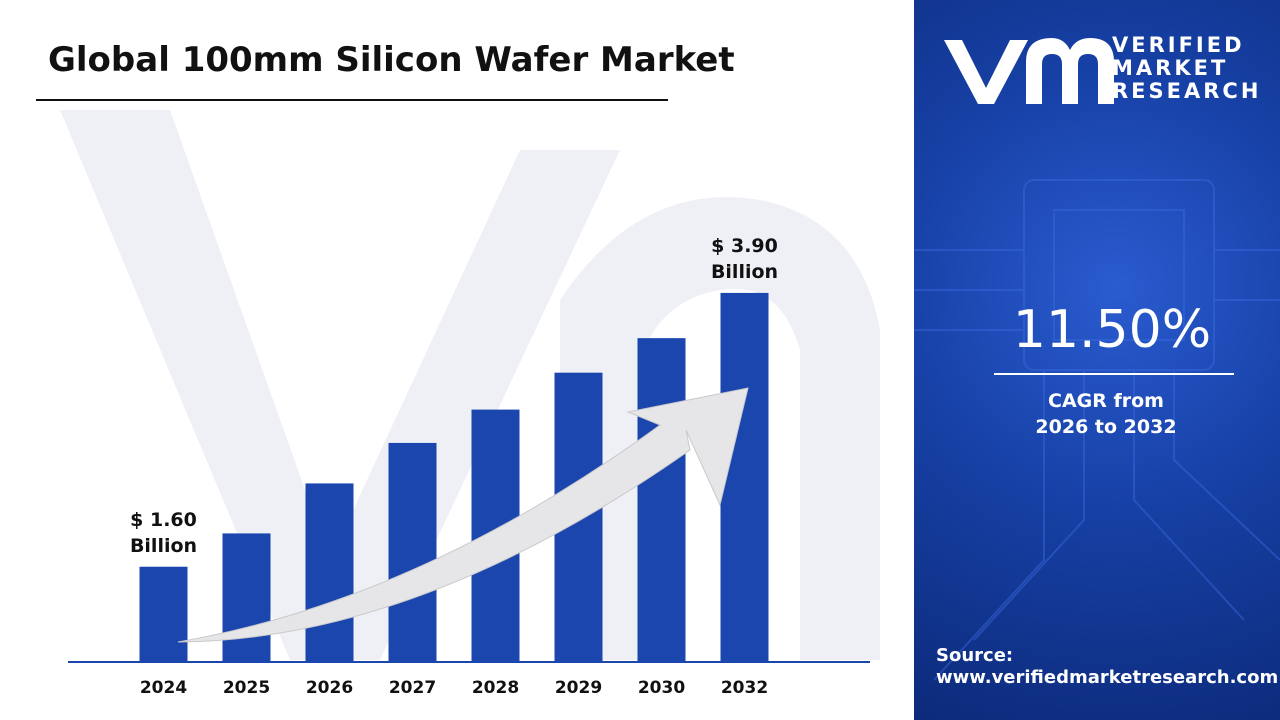 Image resolution: width=1280 pixels, height=720 pixels. Describe the element at coordinates (986, 72) in the screenshot. I see `logo-v` at that location.